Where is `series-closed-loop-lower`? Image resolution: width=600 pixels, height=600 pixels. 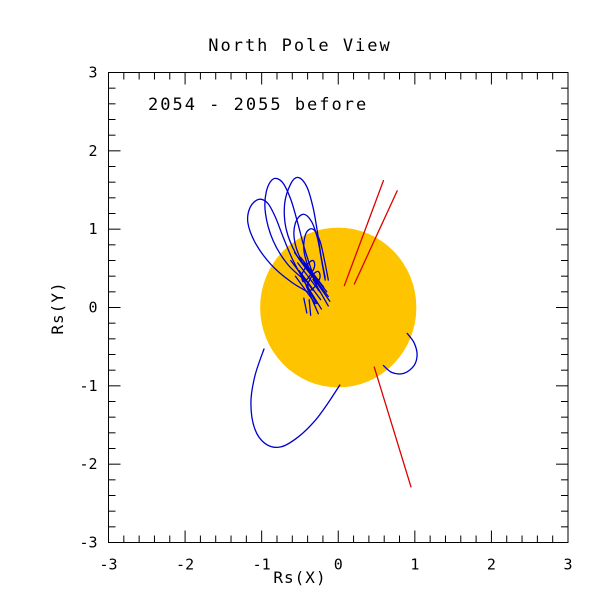
series-closed-loop-lower is located at coordinates (295, 398).